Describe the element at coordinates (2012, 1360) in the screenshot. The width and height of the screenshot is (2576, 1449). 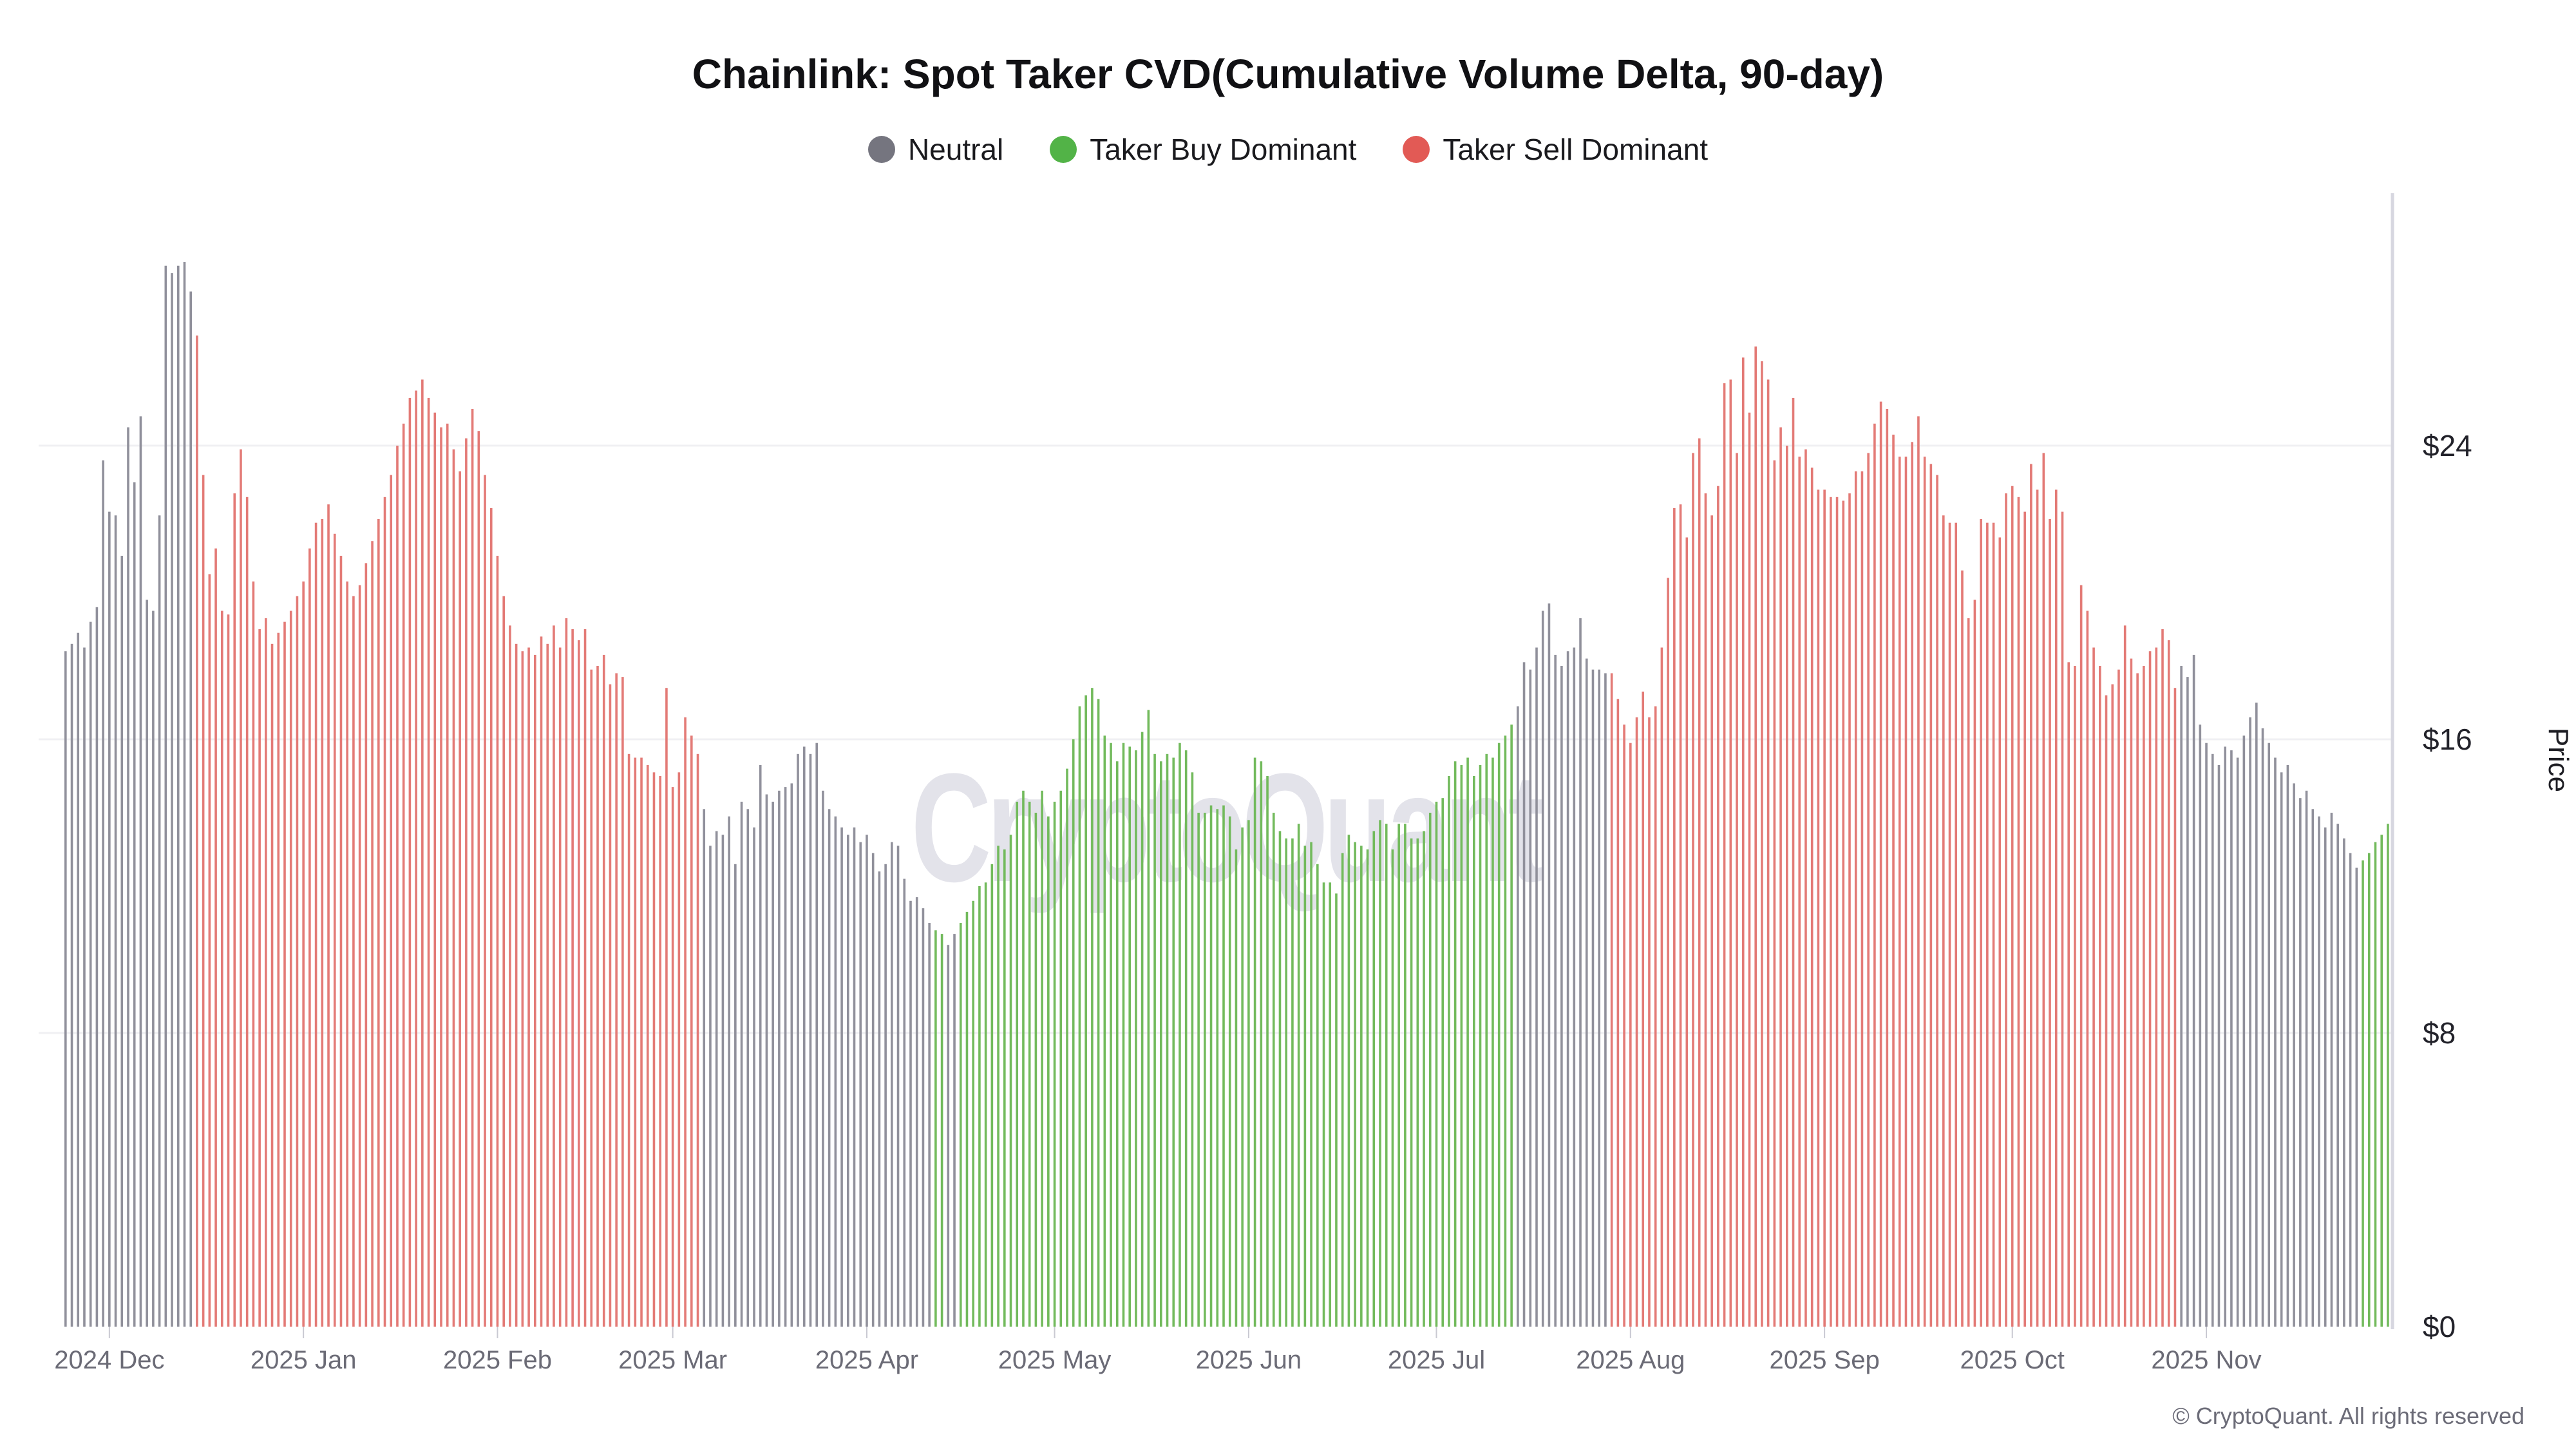
I see `x-tick-label: 2025 Oct` at that location.